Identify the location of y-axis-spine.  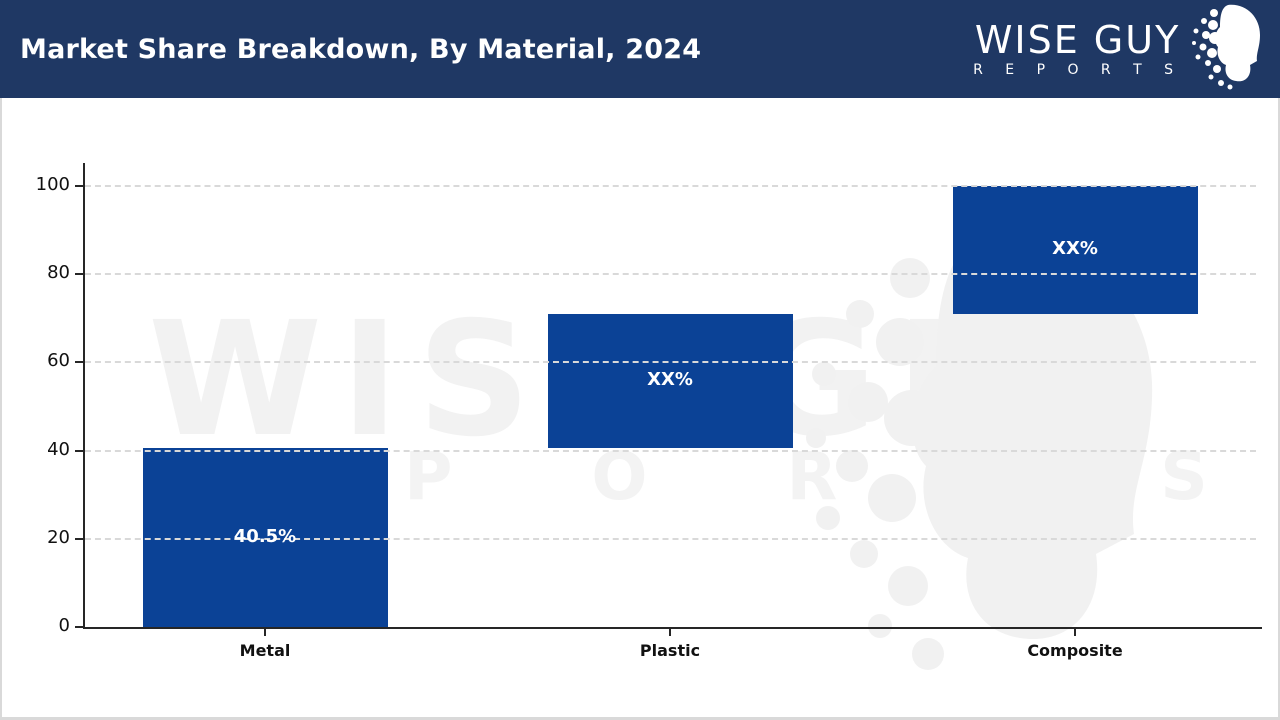
(84, 396).